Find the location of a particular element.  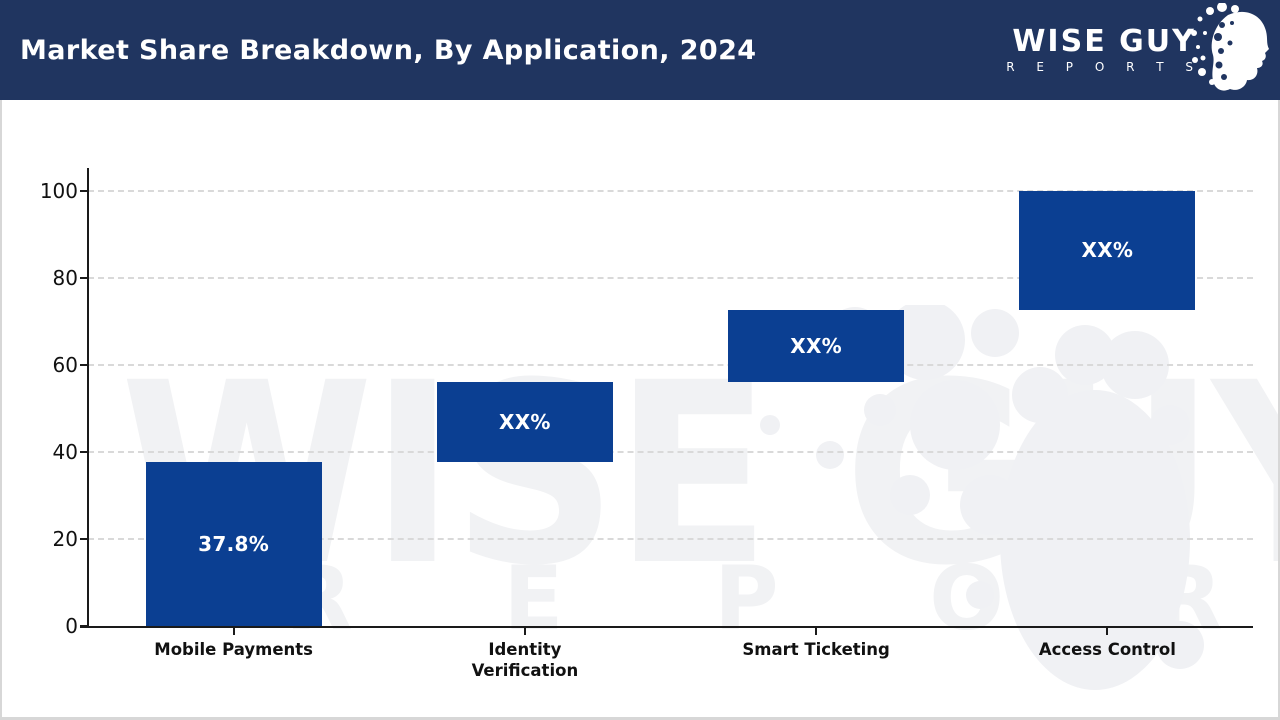

category-label-1: Mobile Payments is located at coordinates (233, 649).